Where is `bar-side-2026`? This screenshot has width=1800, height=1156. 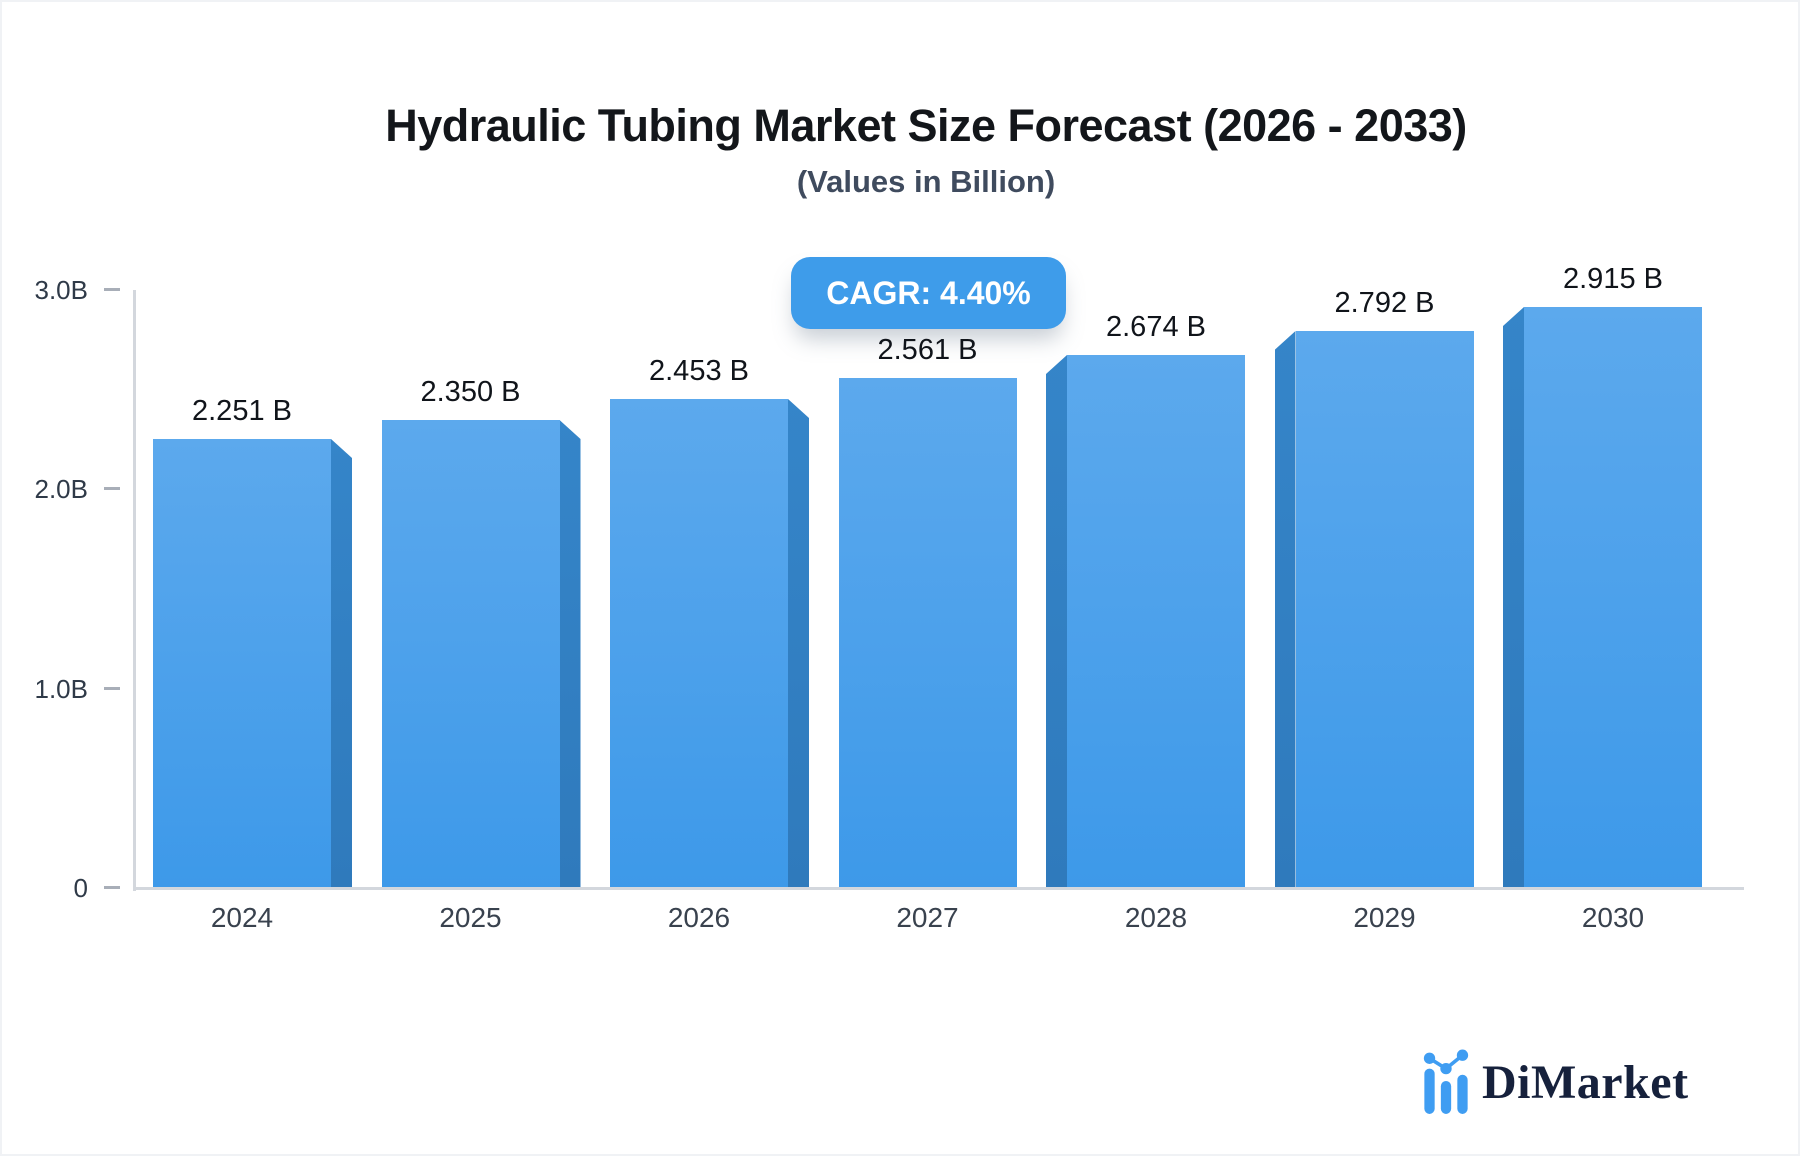 bar-side-2026 is located at coordinates (798, 644).